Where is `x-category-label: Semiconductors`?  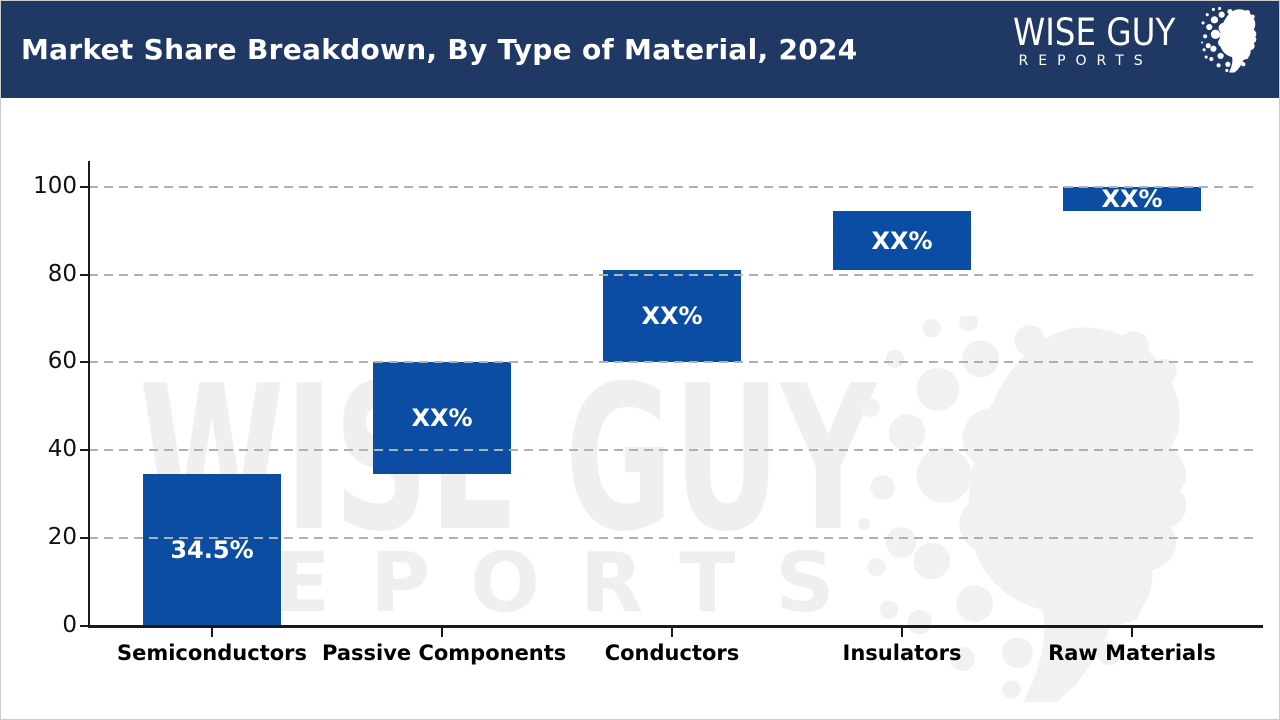
x-category-label: Semiconductors is located at coordinates (212, 653).